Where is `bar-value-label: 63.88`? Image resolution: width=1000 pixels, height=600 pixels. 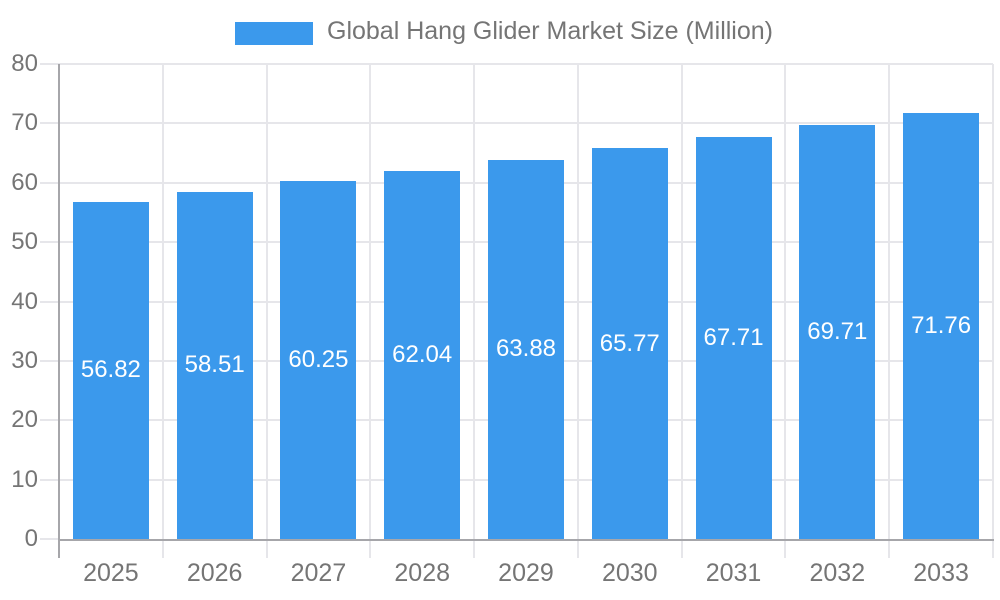 bar-value-label: 63.88 is located at coordinates (526, 349).